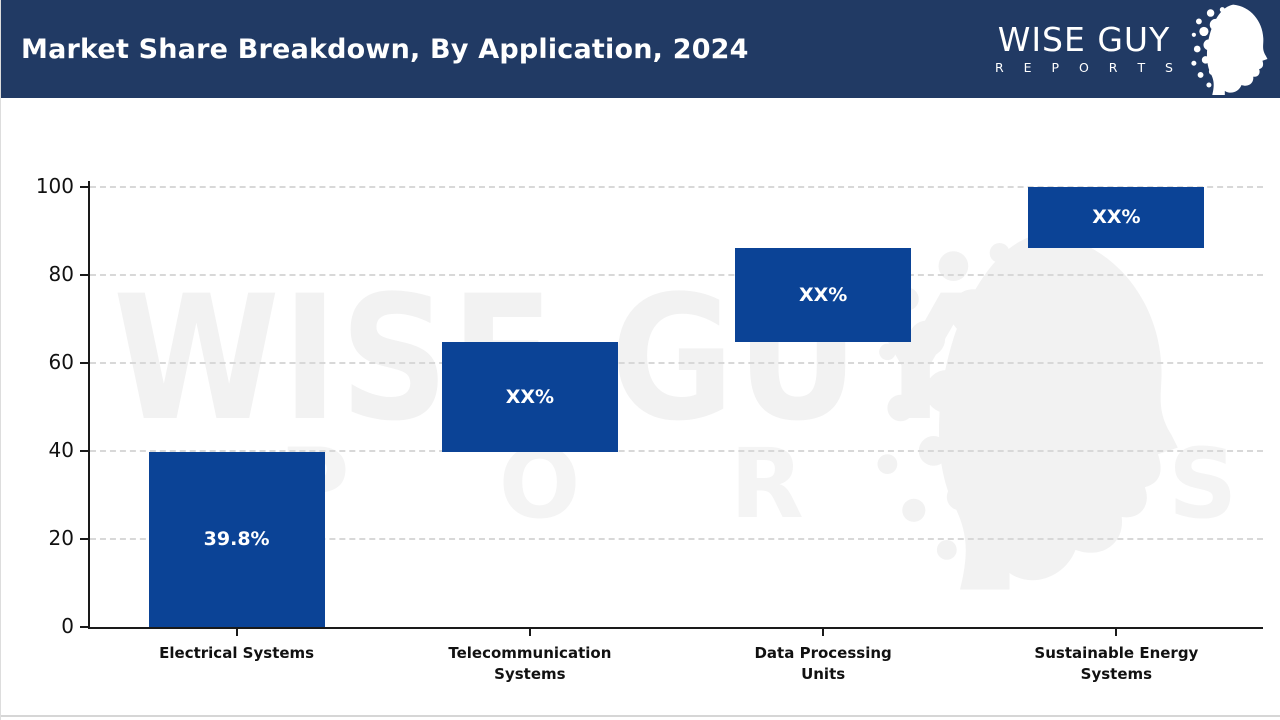 Image resolution: width=1280 pixels, height=720 pixels. Describe the element at coordinates (823, 663) in the screenshot. I see `category-label: Data Processing Units` at that location.